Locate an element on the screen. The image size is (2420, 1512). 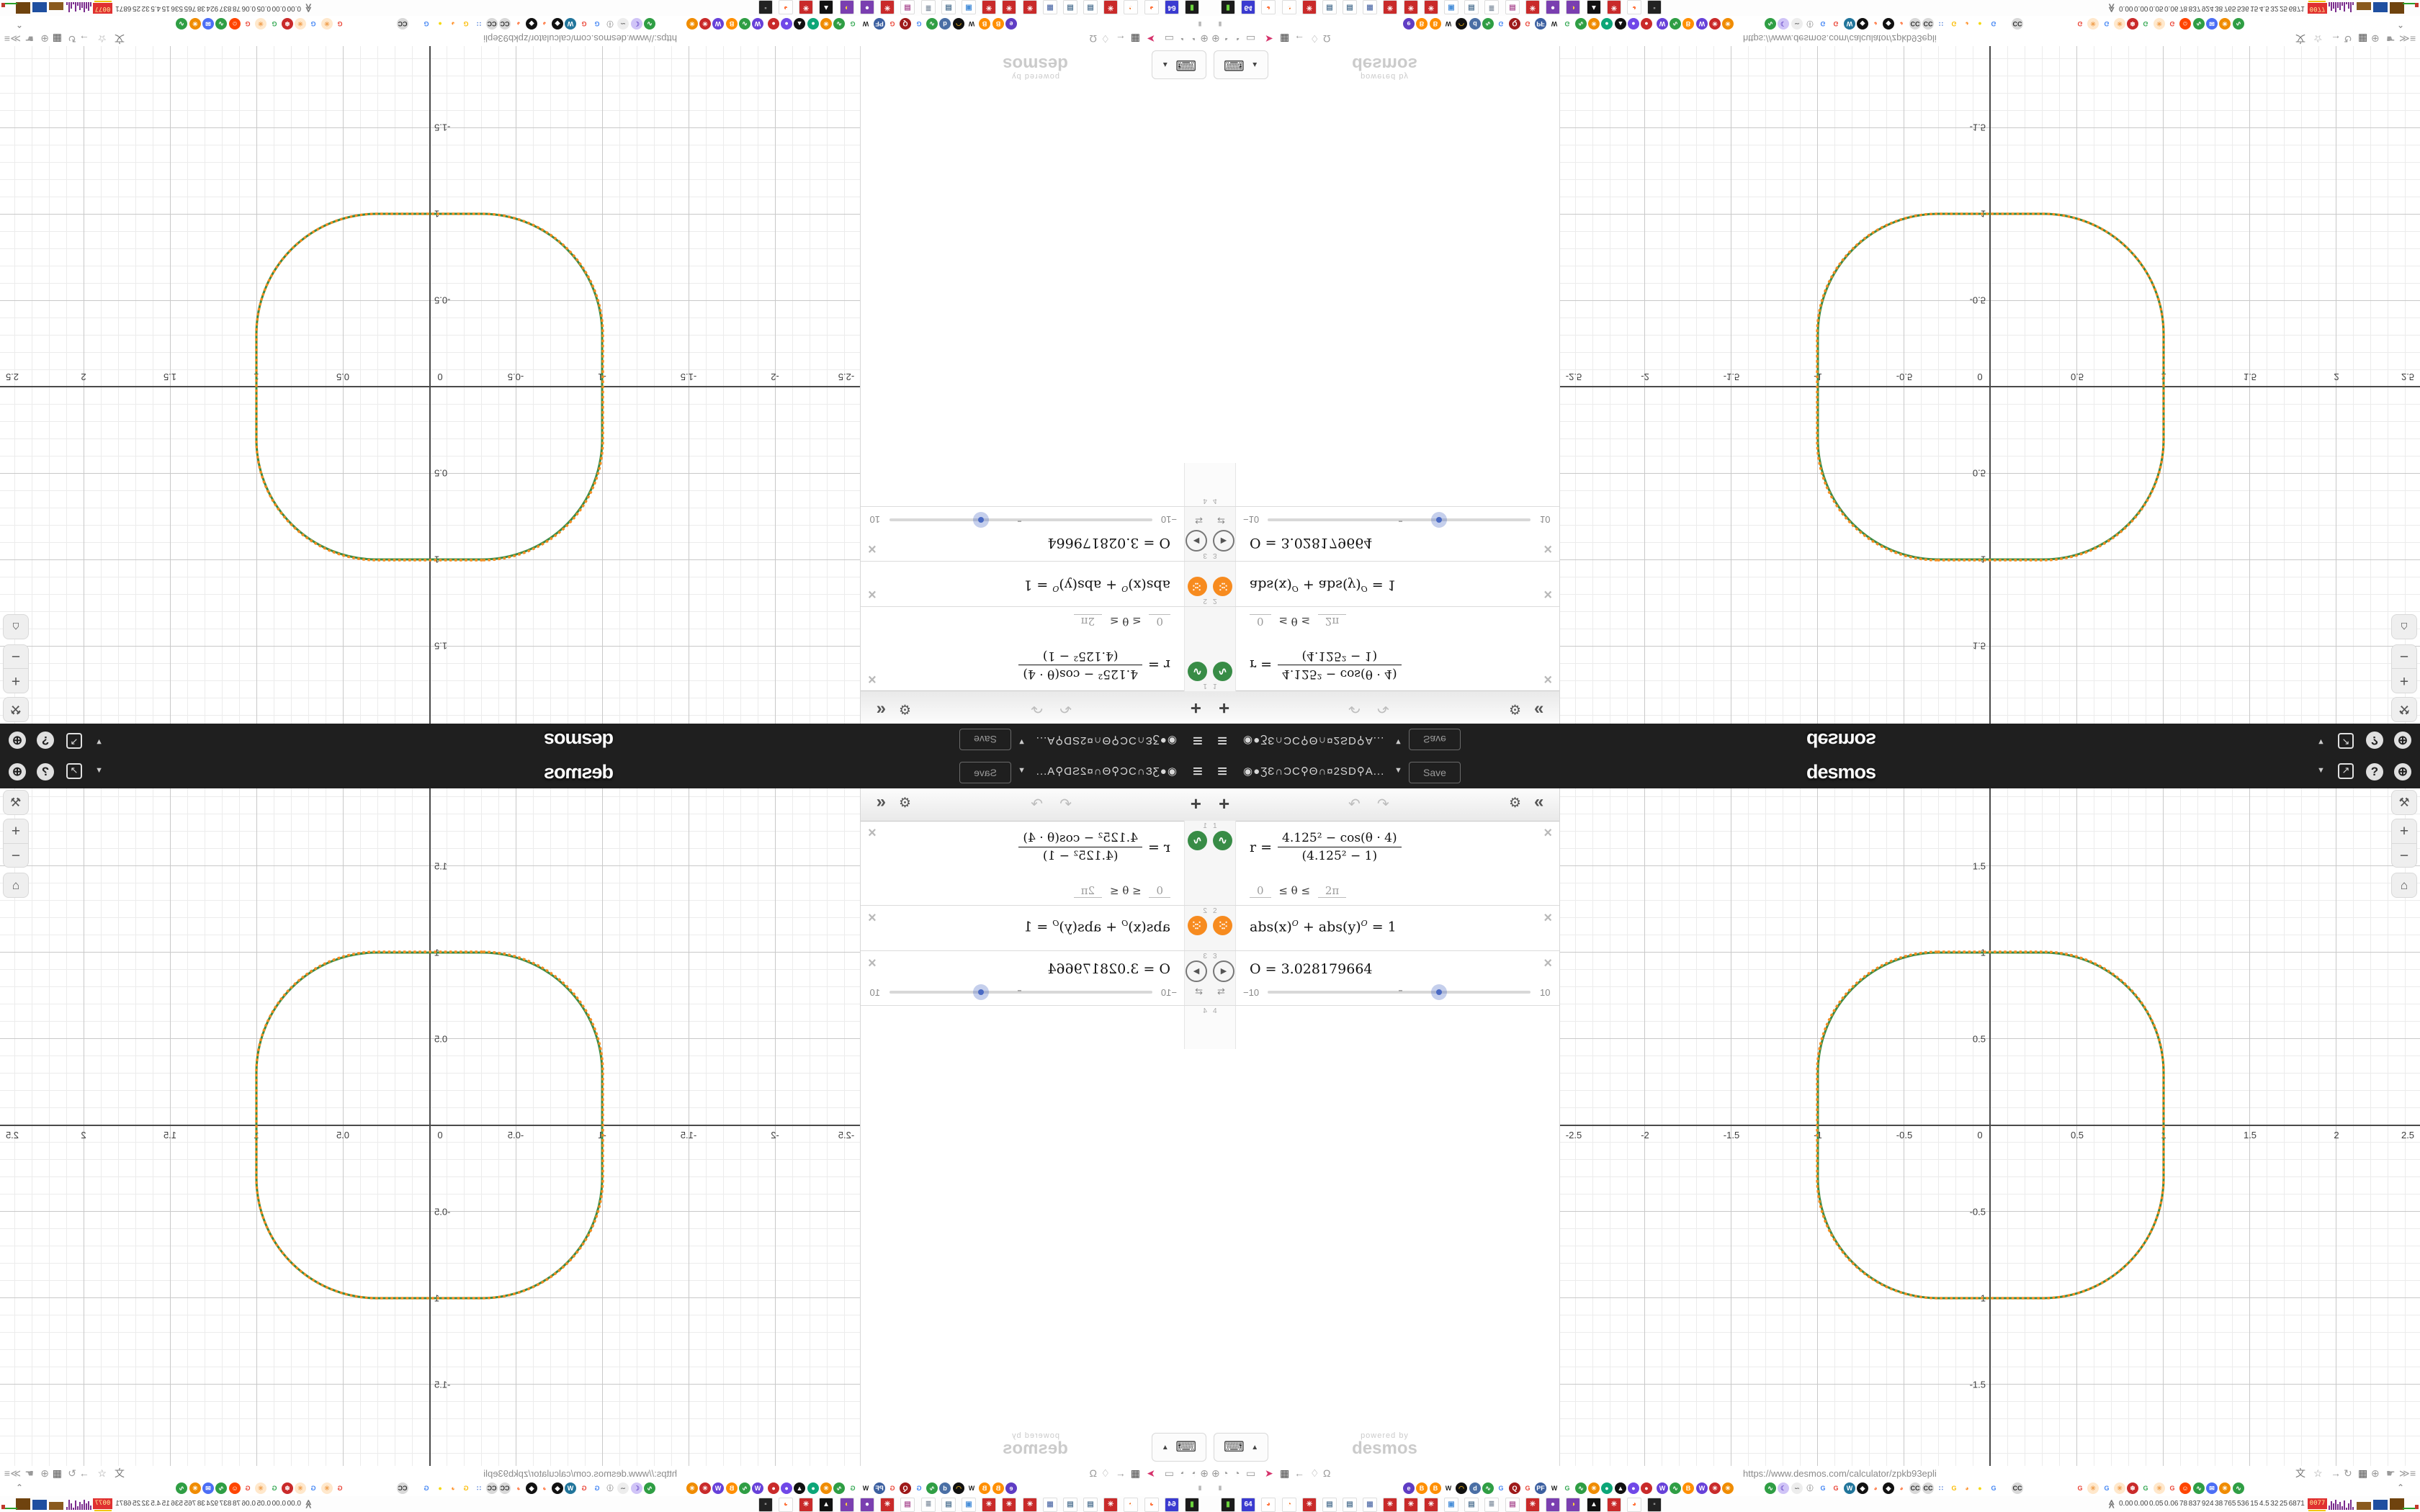
header-caret-icon: ▼ is located at coordinates (2321, 770).